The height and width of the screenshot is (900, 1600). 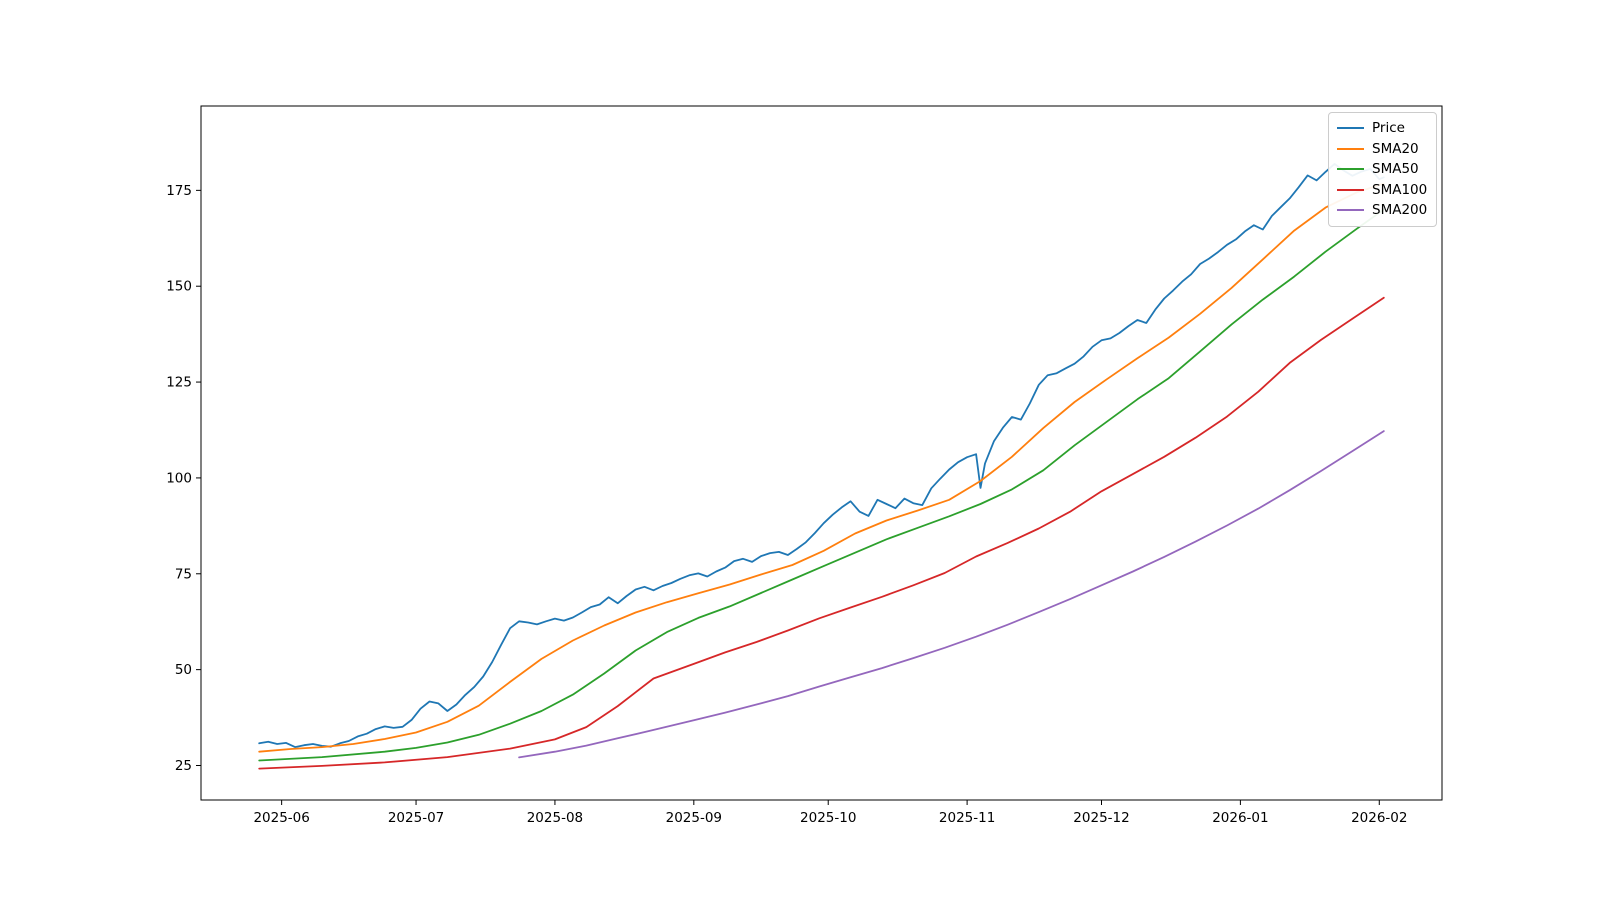 What do you see at coordinates (1400, 210) in the screenshot?
I see `legend-label: SMA200` at bounding box center [1400, 210].